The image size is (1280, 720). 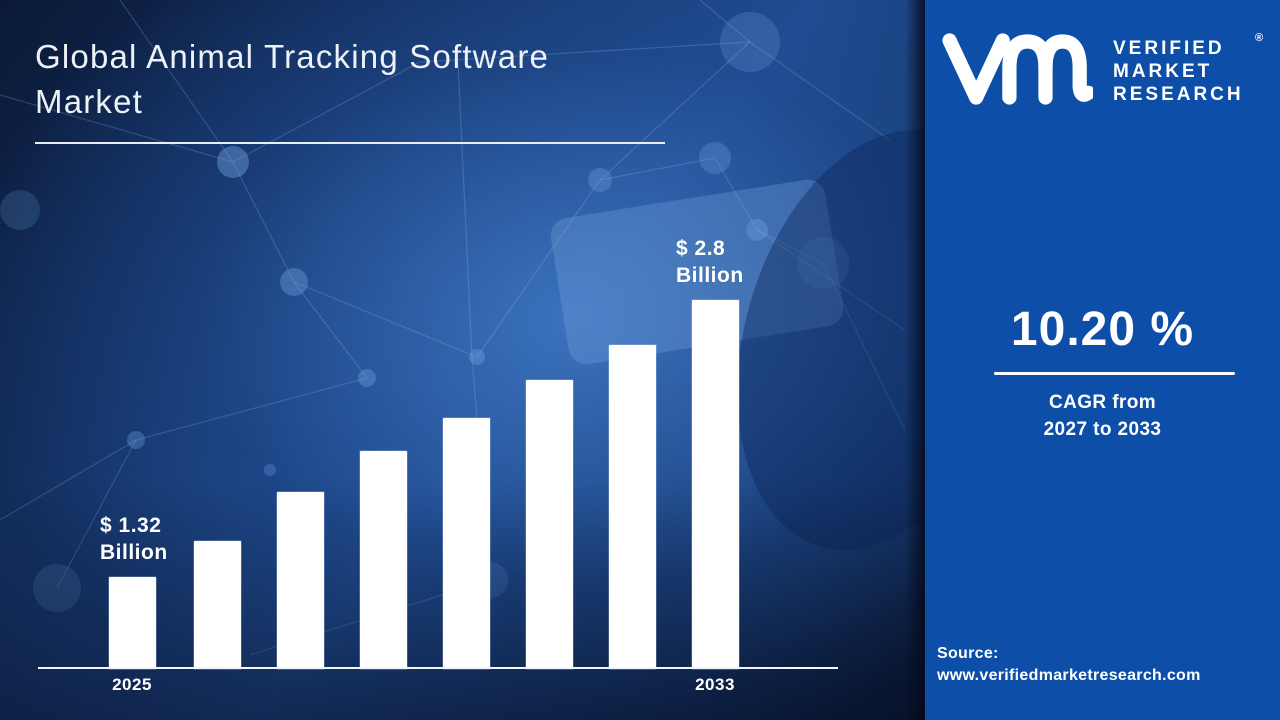 I want to click on brand-line1: VERIFIED, so click(x=1169, y=48).